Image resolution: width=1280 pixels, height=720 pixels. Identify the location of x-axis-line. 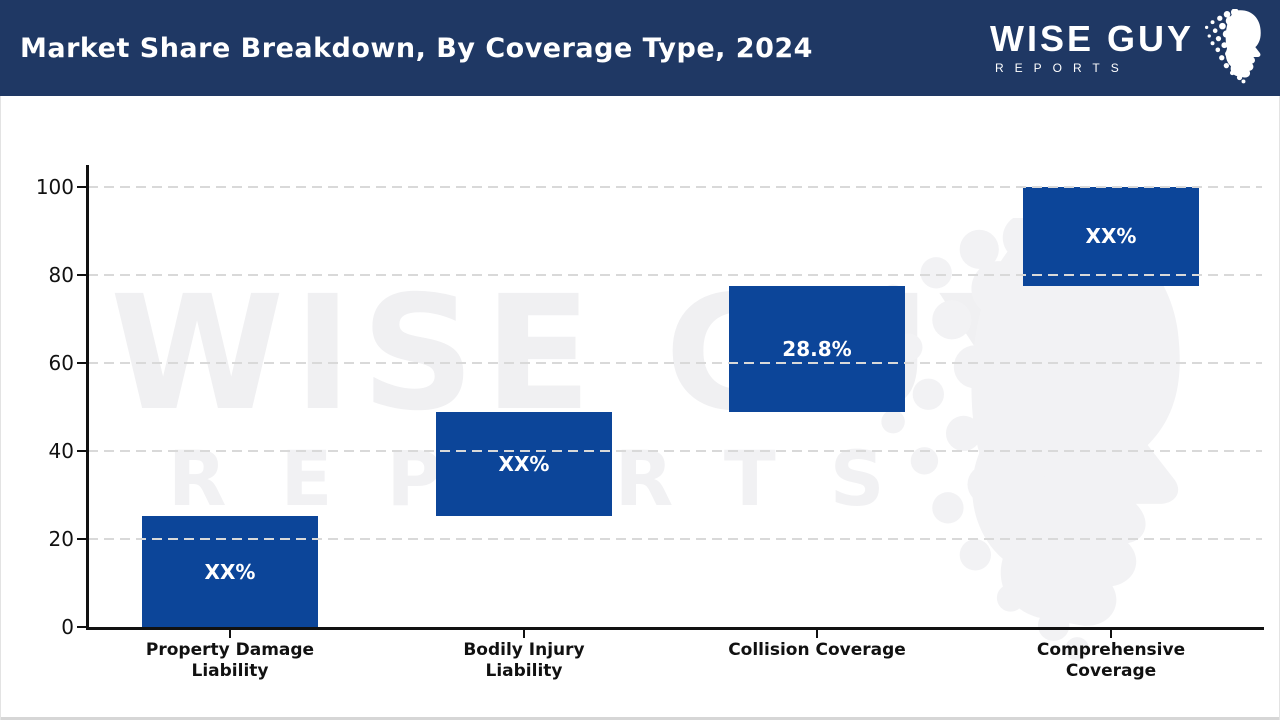
(675, 628).